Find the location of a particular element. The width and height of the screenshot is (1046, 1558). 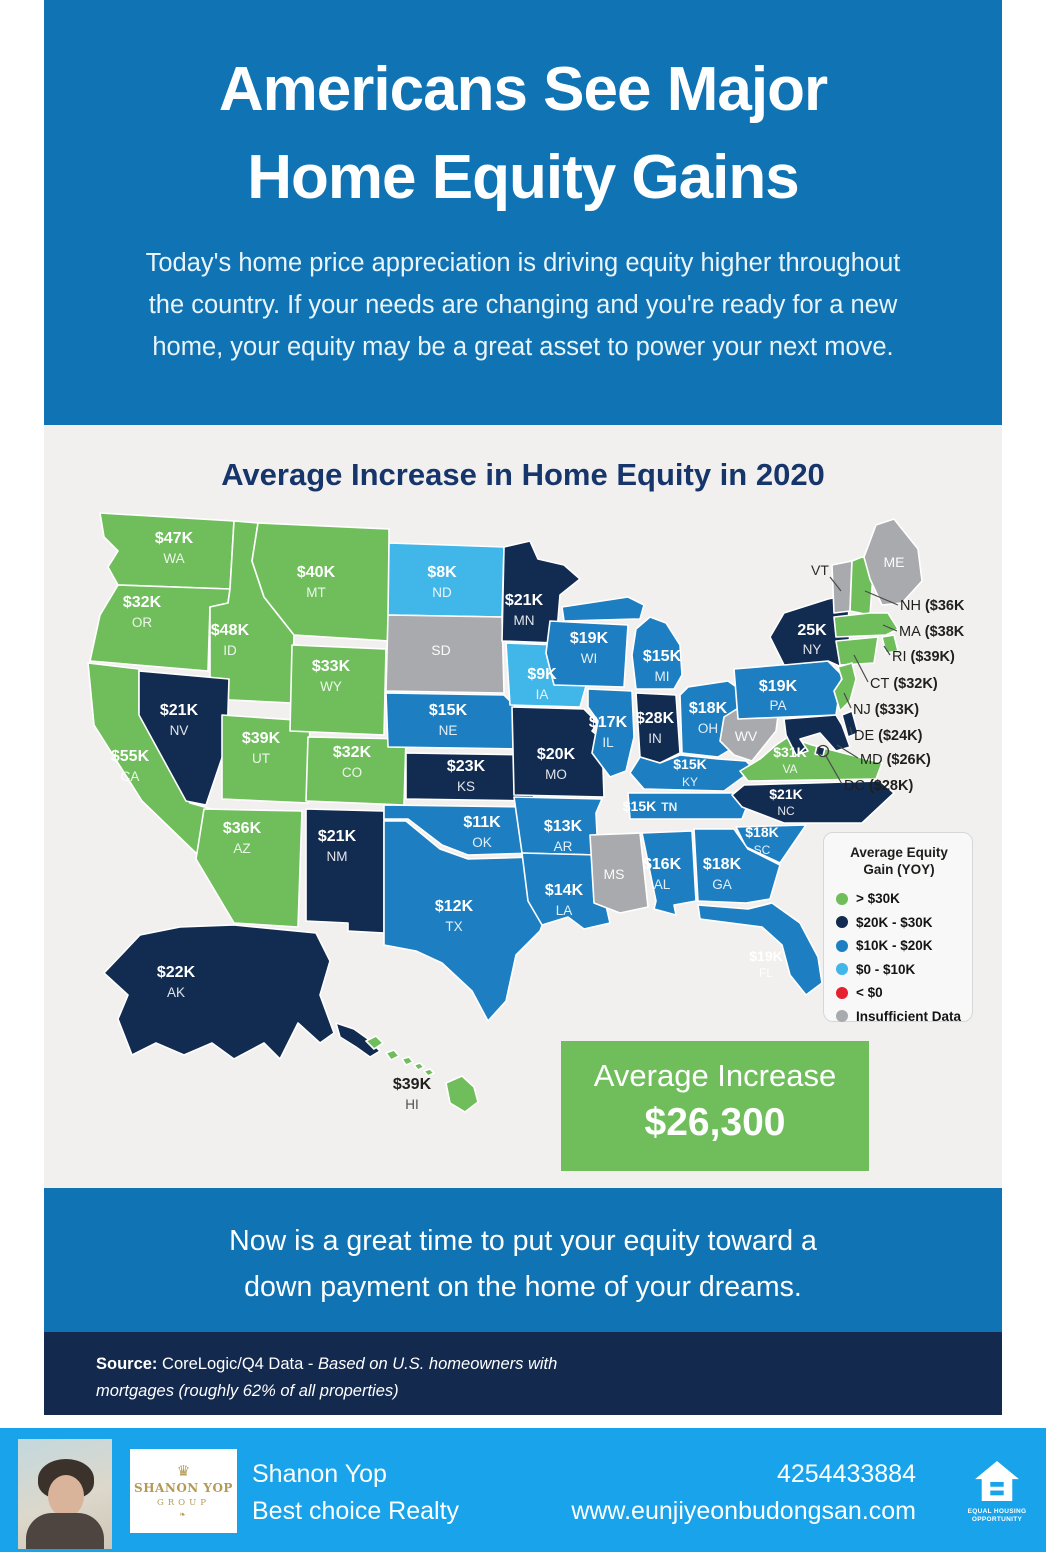

map-title: Average Increase in Home Equity in 2020 is located at coordinates (523, 474).